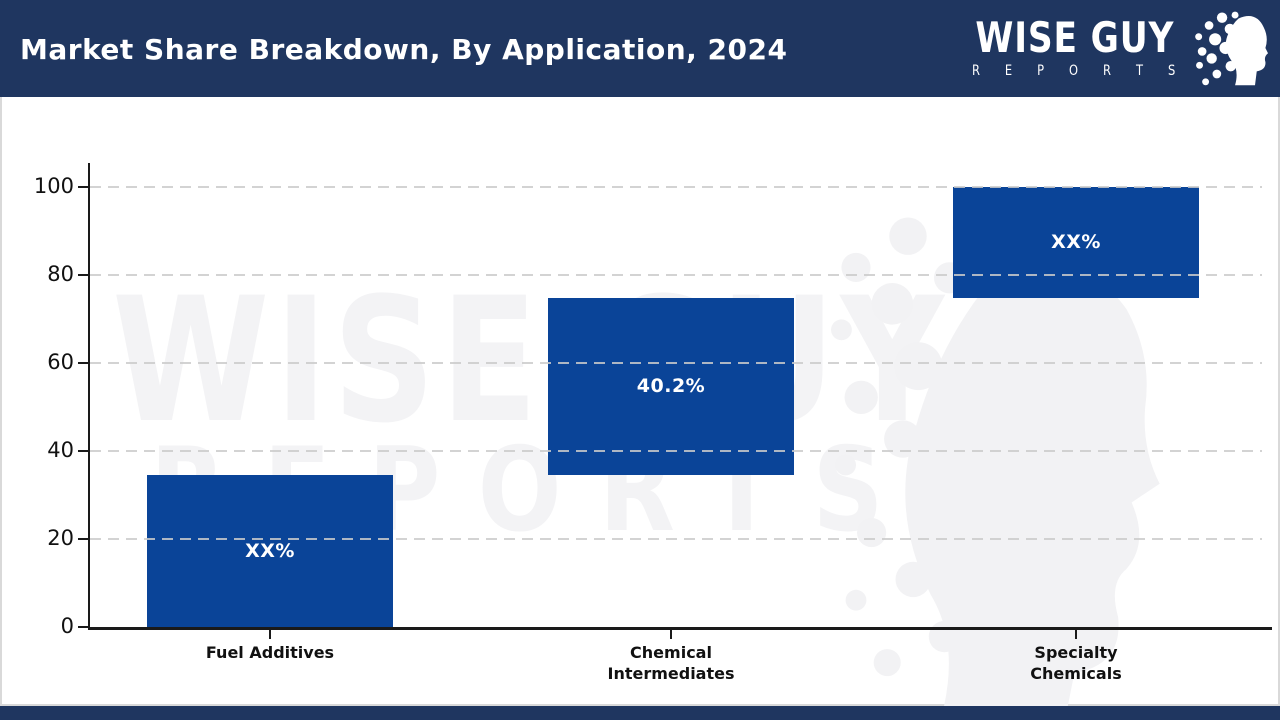  I want to click on y-tick-label: 20, so click(60, 537).